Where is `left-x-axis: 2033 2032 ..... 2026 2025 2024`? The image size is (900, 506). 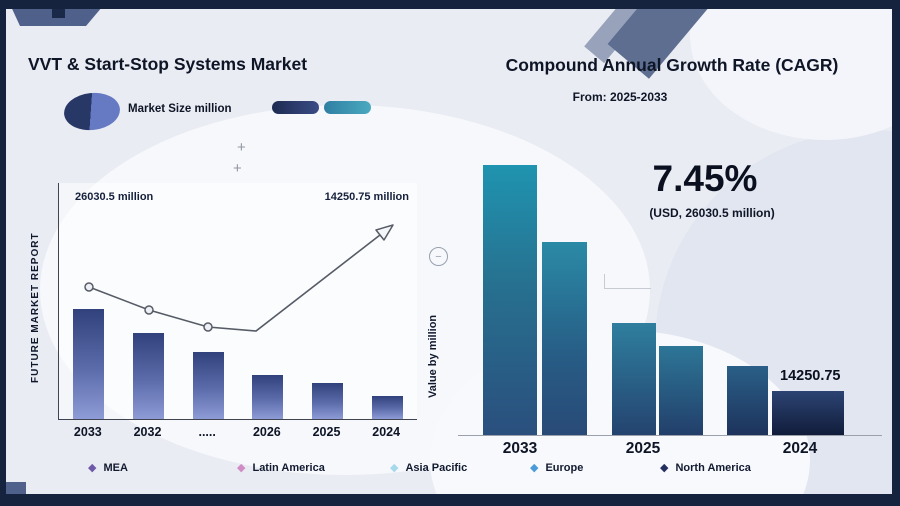
left-x-axis: 2033 2032 ..... 2026 2025 2024 is located at coordinates (237, 432).